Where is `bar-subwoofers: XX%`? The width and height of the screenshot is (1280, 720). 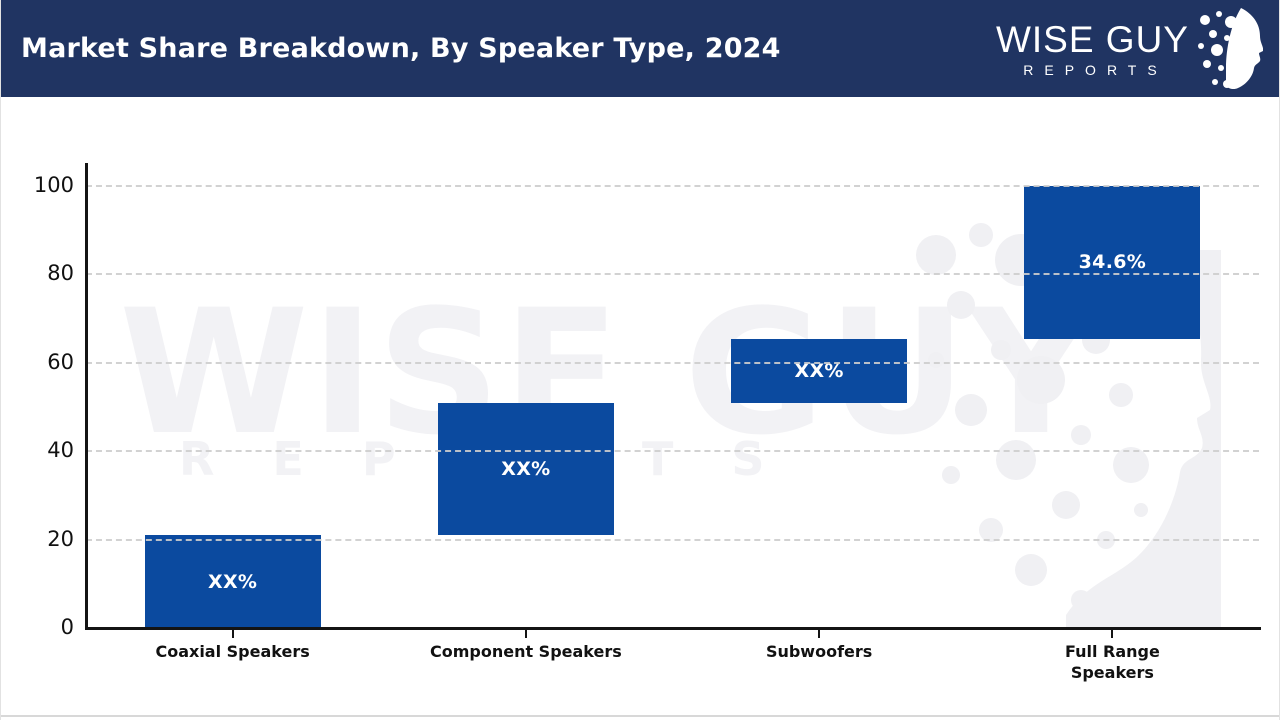 bar-subwoofers: XX% is located at coordinates (819, 370).